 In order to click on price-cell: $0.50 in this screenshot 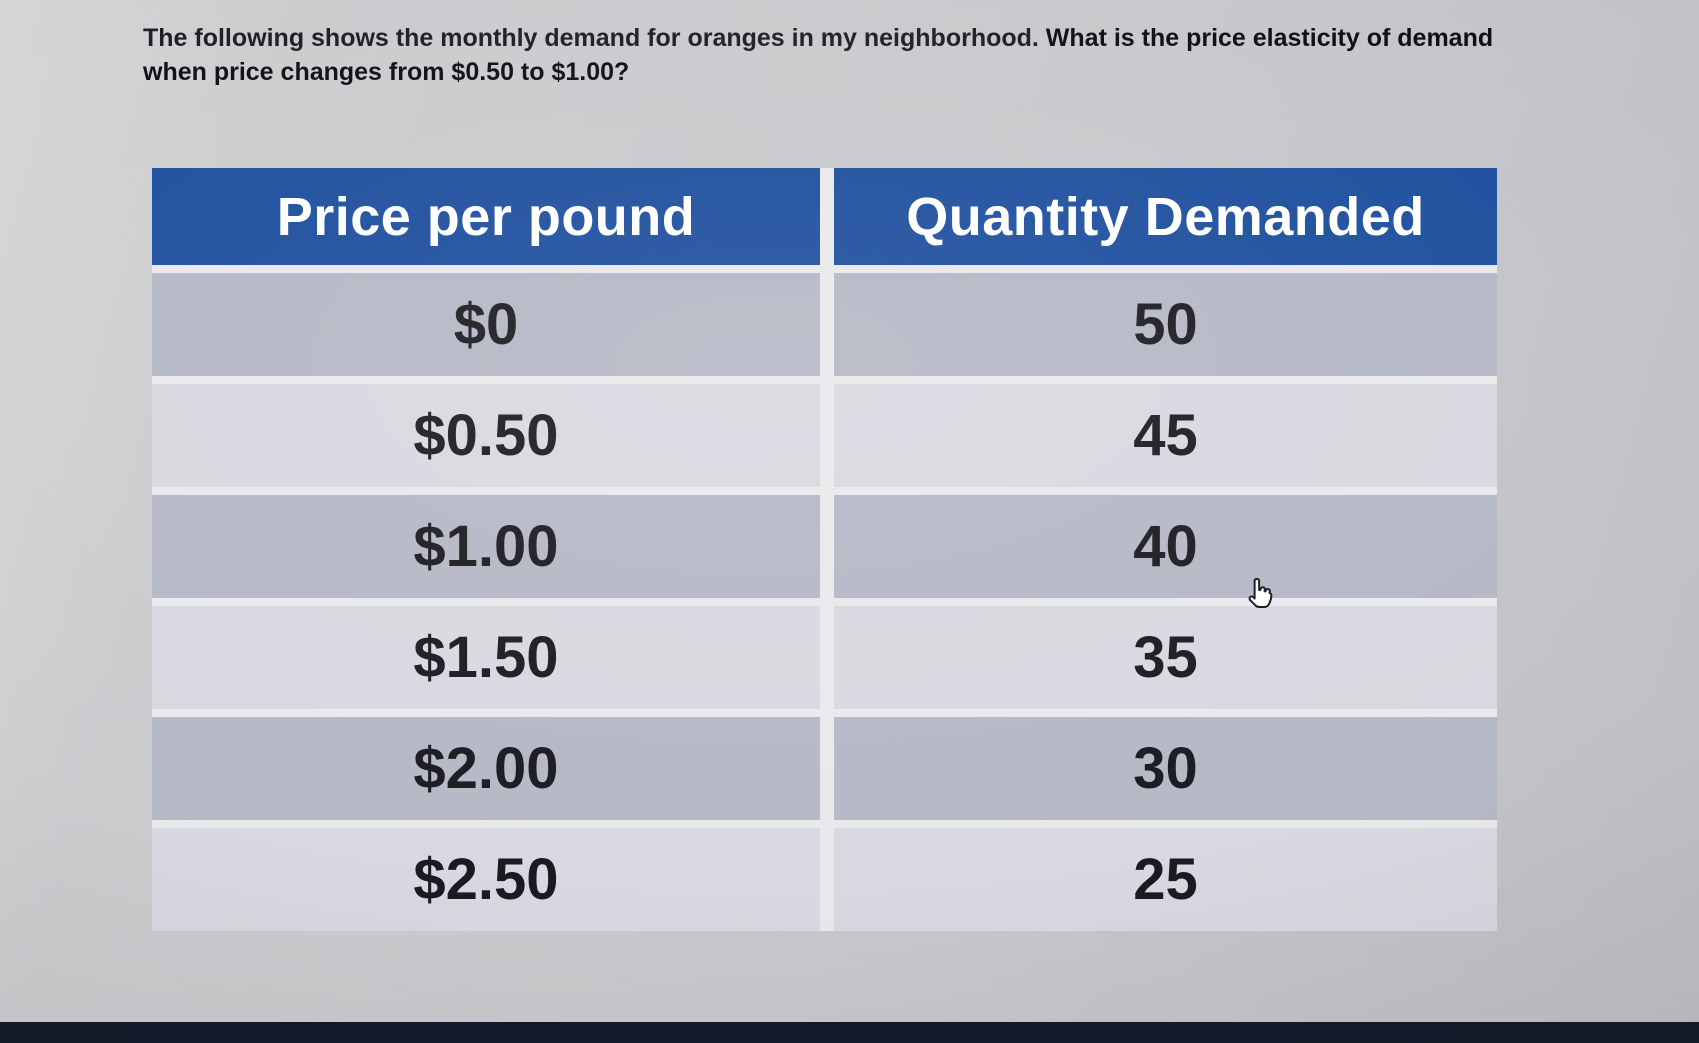, I will do `click(486, 435)`.